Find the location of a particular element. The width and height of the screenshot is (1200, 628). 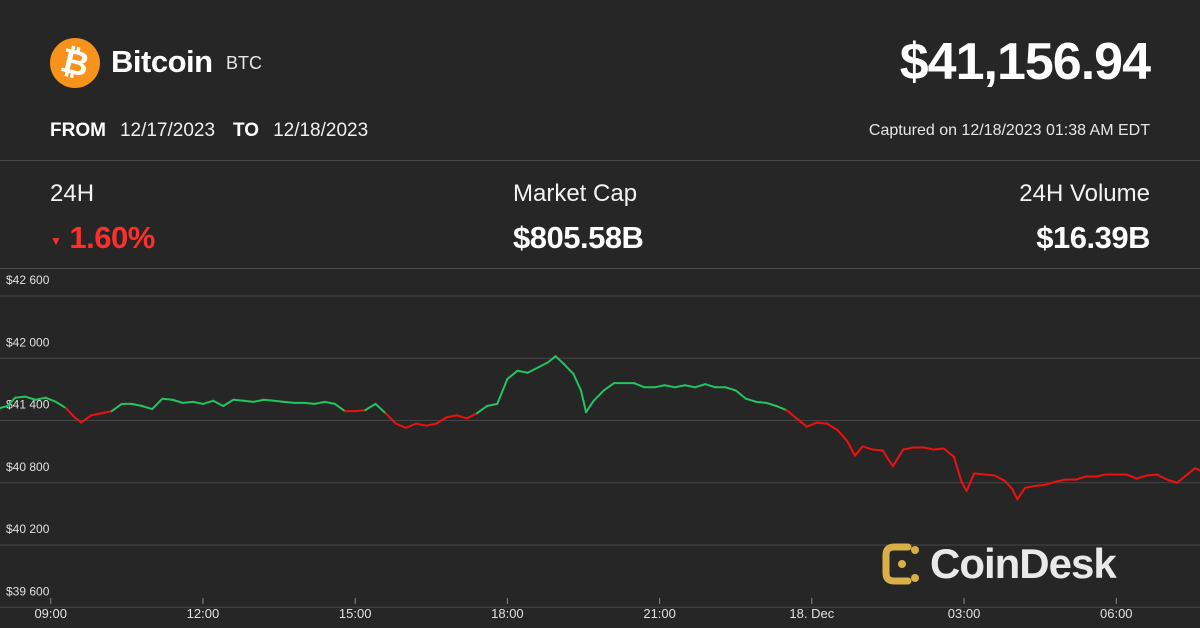

x-tick-label: 12:00 is located at coordinates (203, 613).